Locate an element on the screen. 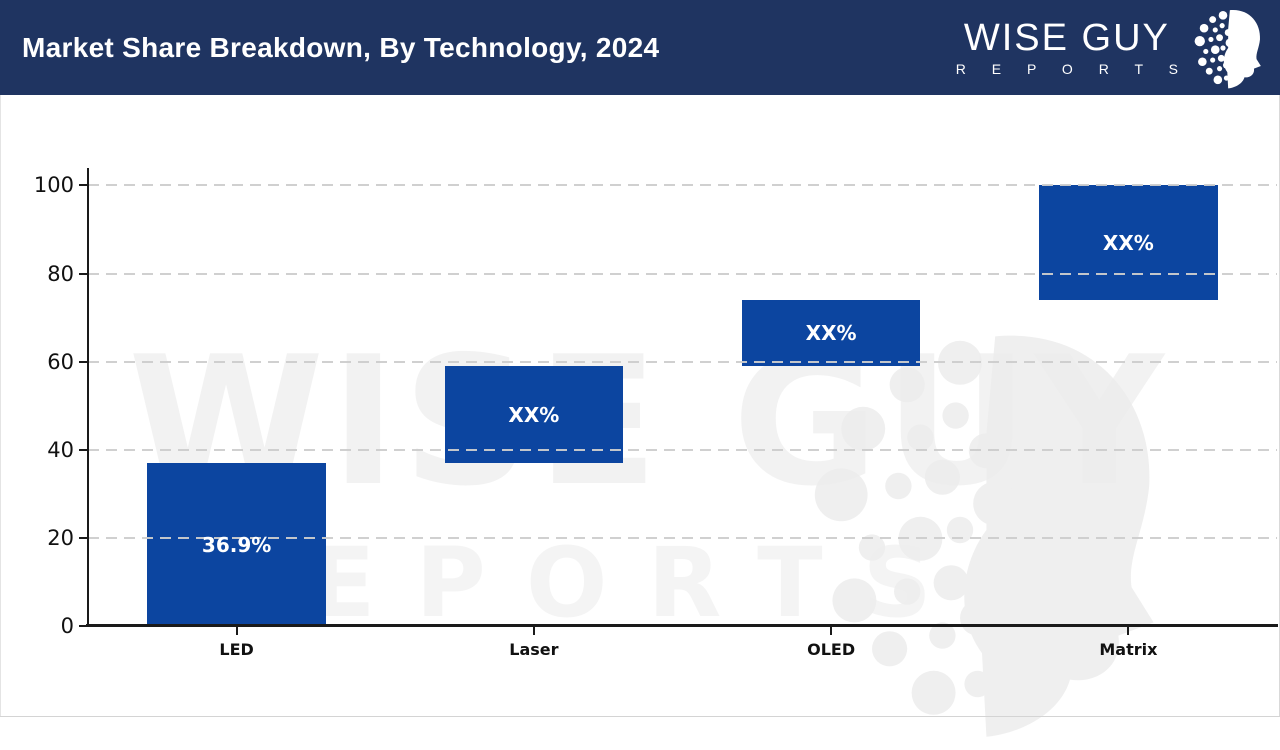 The image size is (1280, 750). wise-guy-logo: WISE GUY R E P O R T S is located at coordinates (1111, 48).